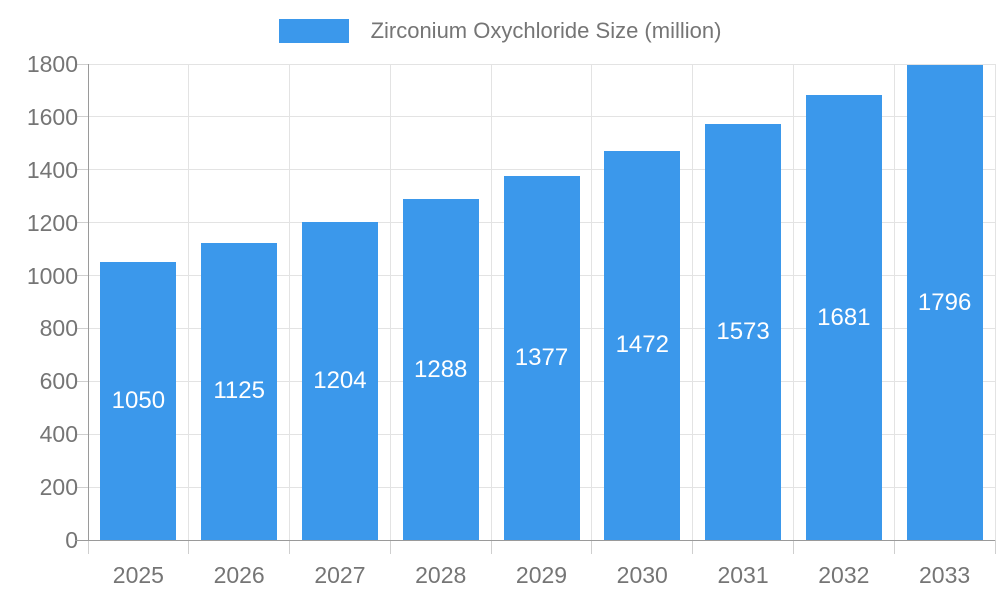 The image size is (1000, 600). I want to click on x-axis-label: 2026, so click(239, 575).